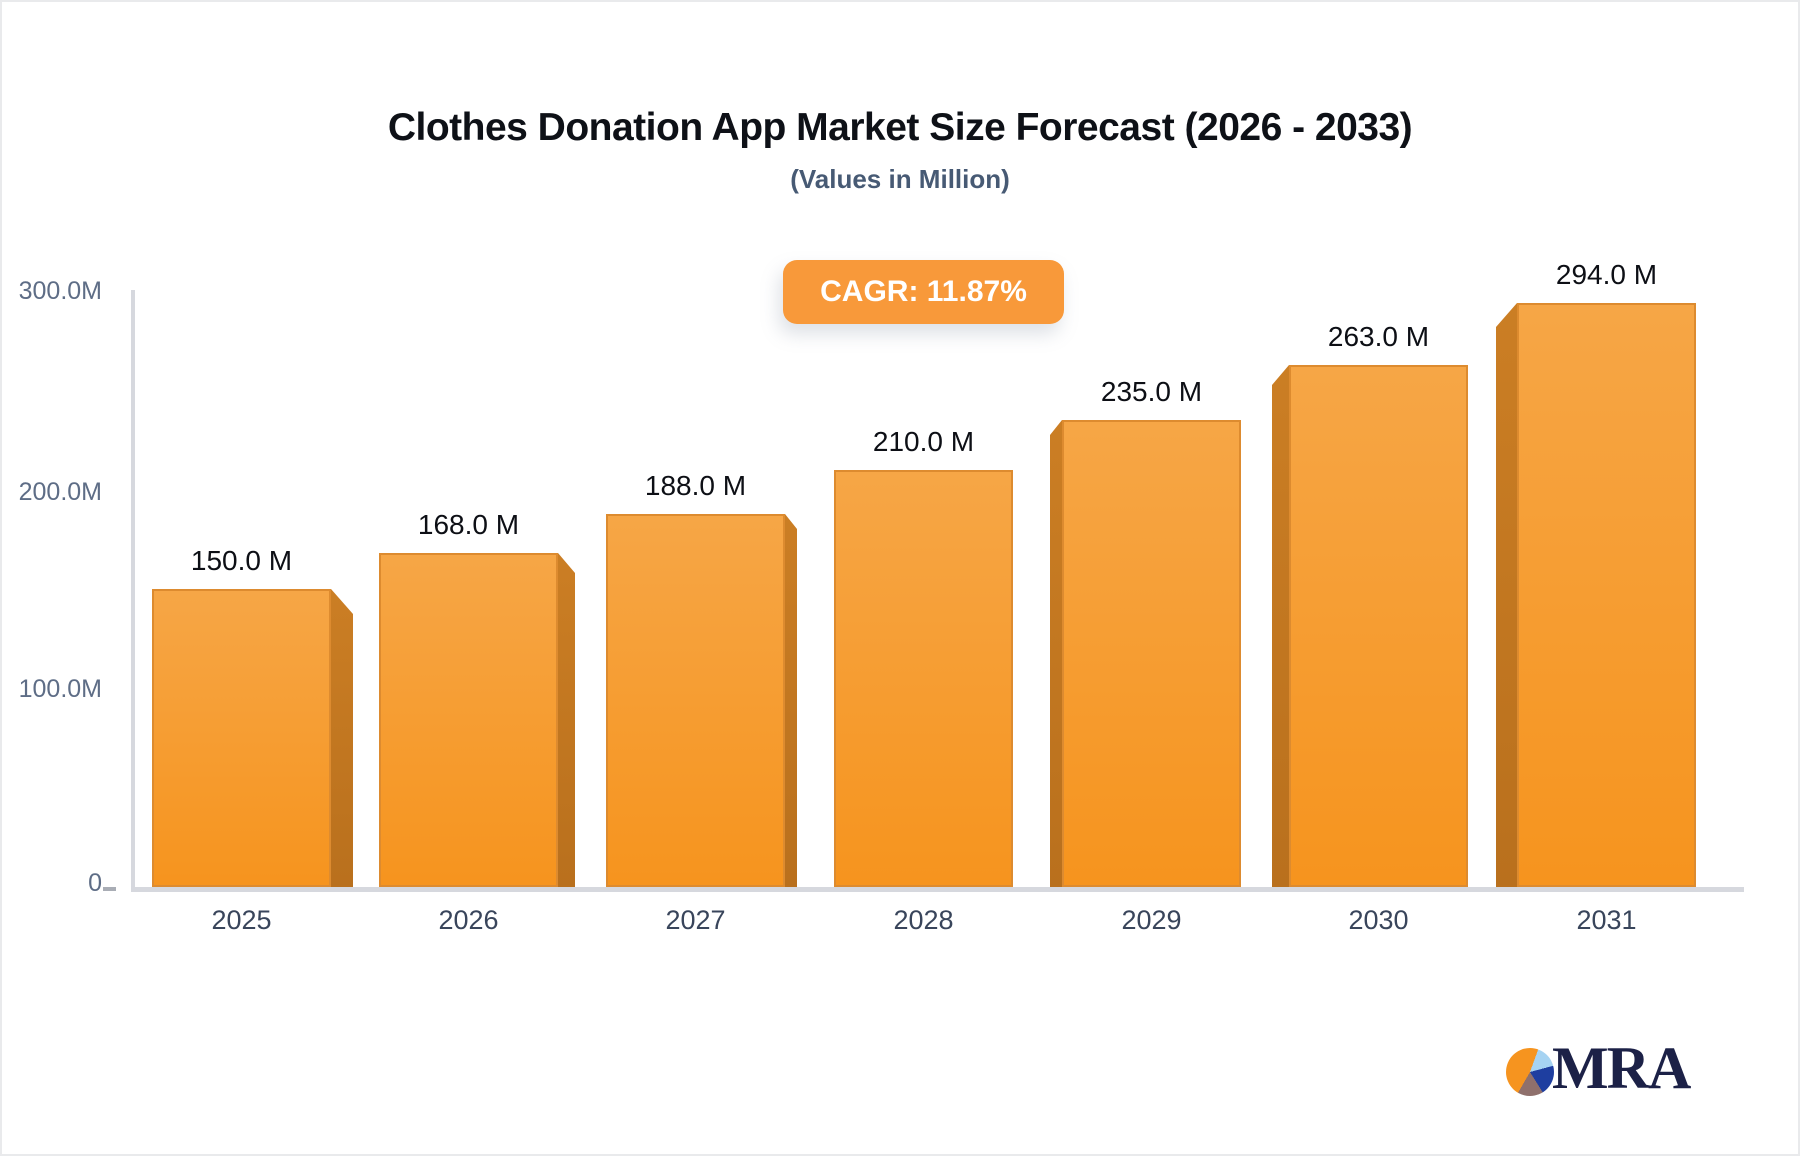 This screenshot has height=1156, width=1800. I want to click on bar-2030, so click(1378, 626).